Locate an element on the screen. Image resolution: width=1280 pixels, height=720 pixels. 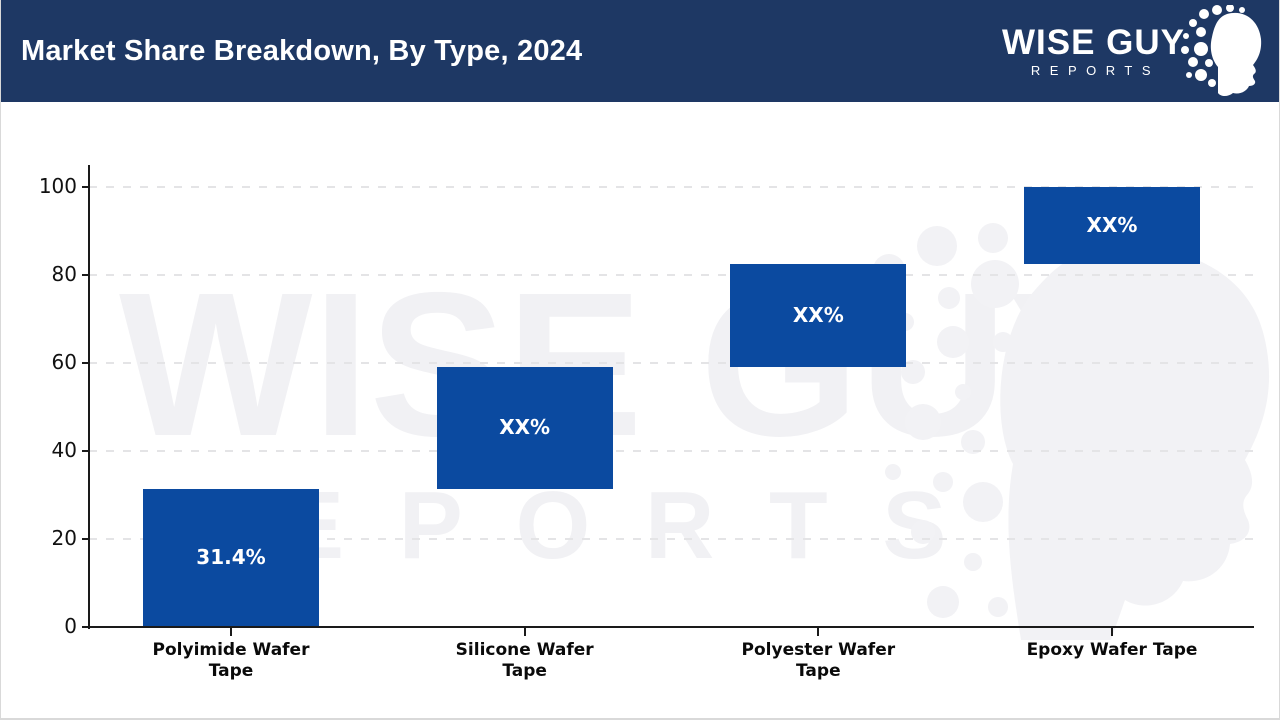
category-label: Epoxy Wafer Tape is located at coordinates (1112, 650).